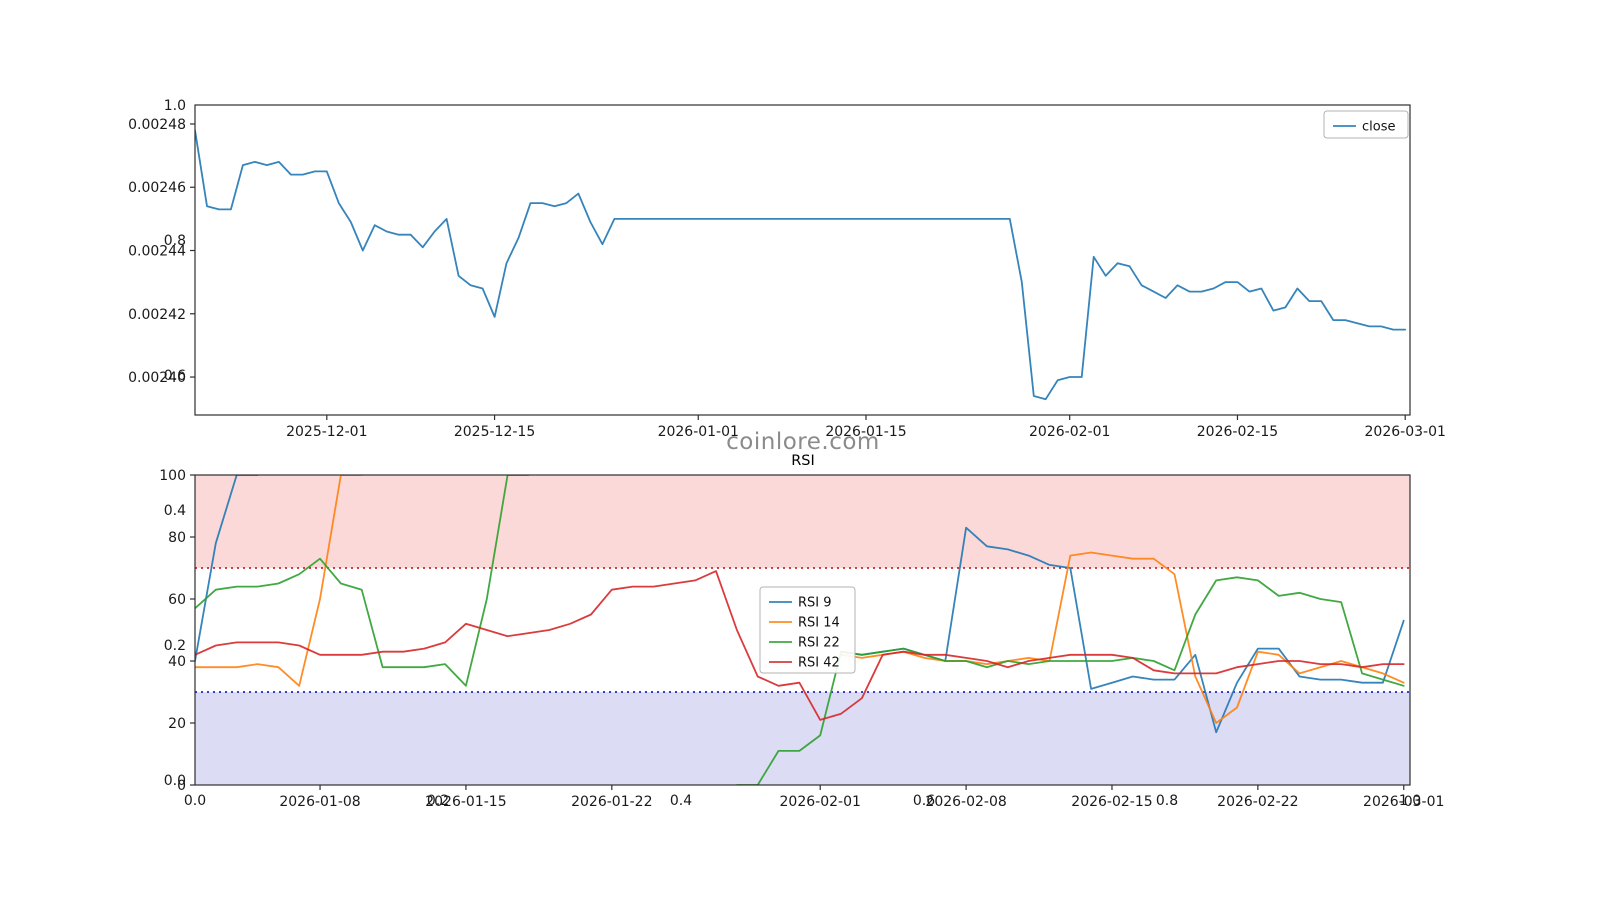 This screenshot has height=900, width=1600. I want to click on rsi-legend: RSI 9 RSI 14 RSI 22 RSI 42, so click(807, 630).